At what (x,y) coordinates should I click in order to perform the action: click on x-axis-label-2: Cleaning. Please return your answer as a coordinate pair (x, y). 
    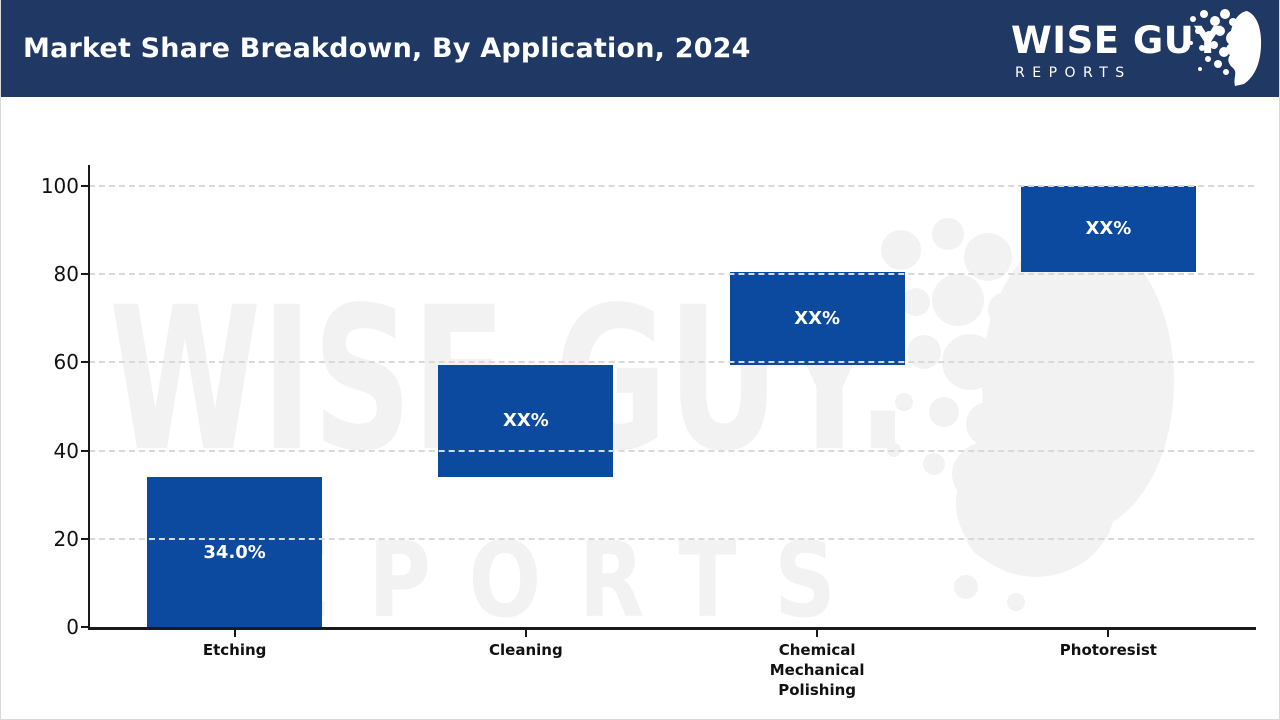
    Looking at the image, I should click on (526, 650).